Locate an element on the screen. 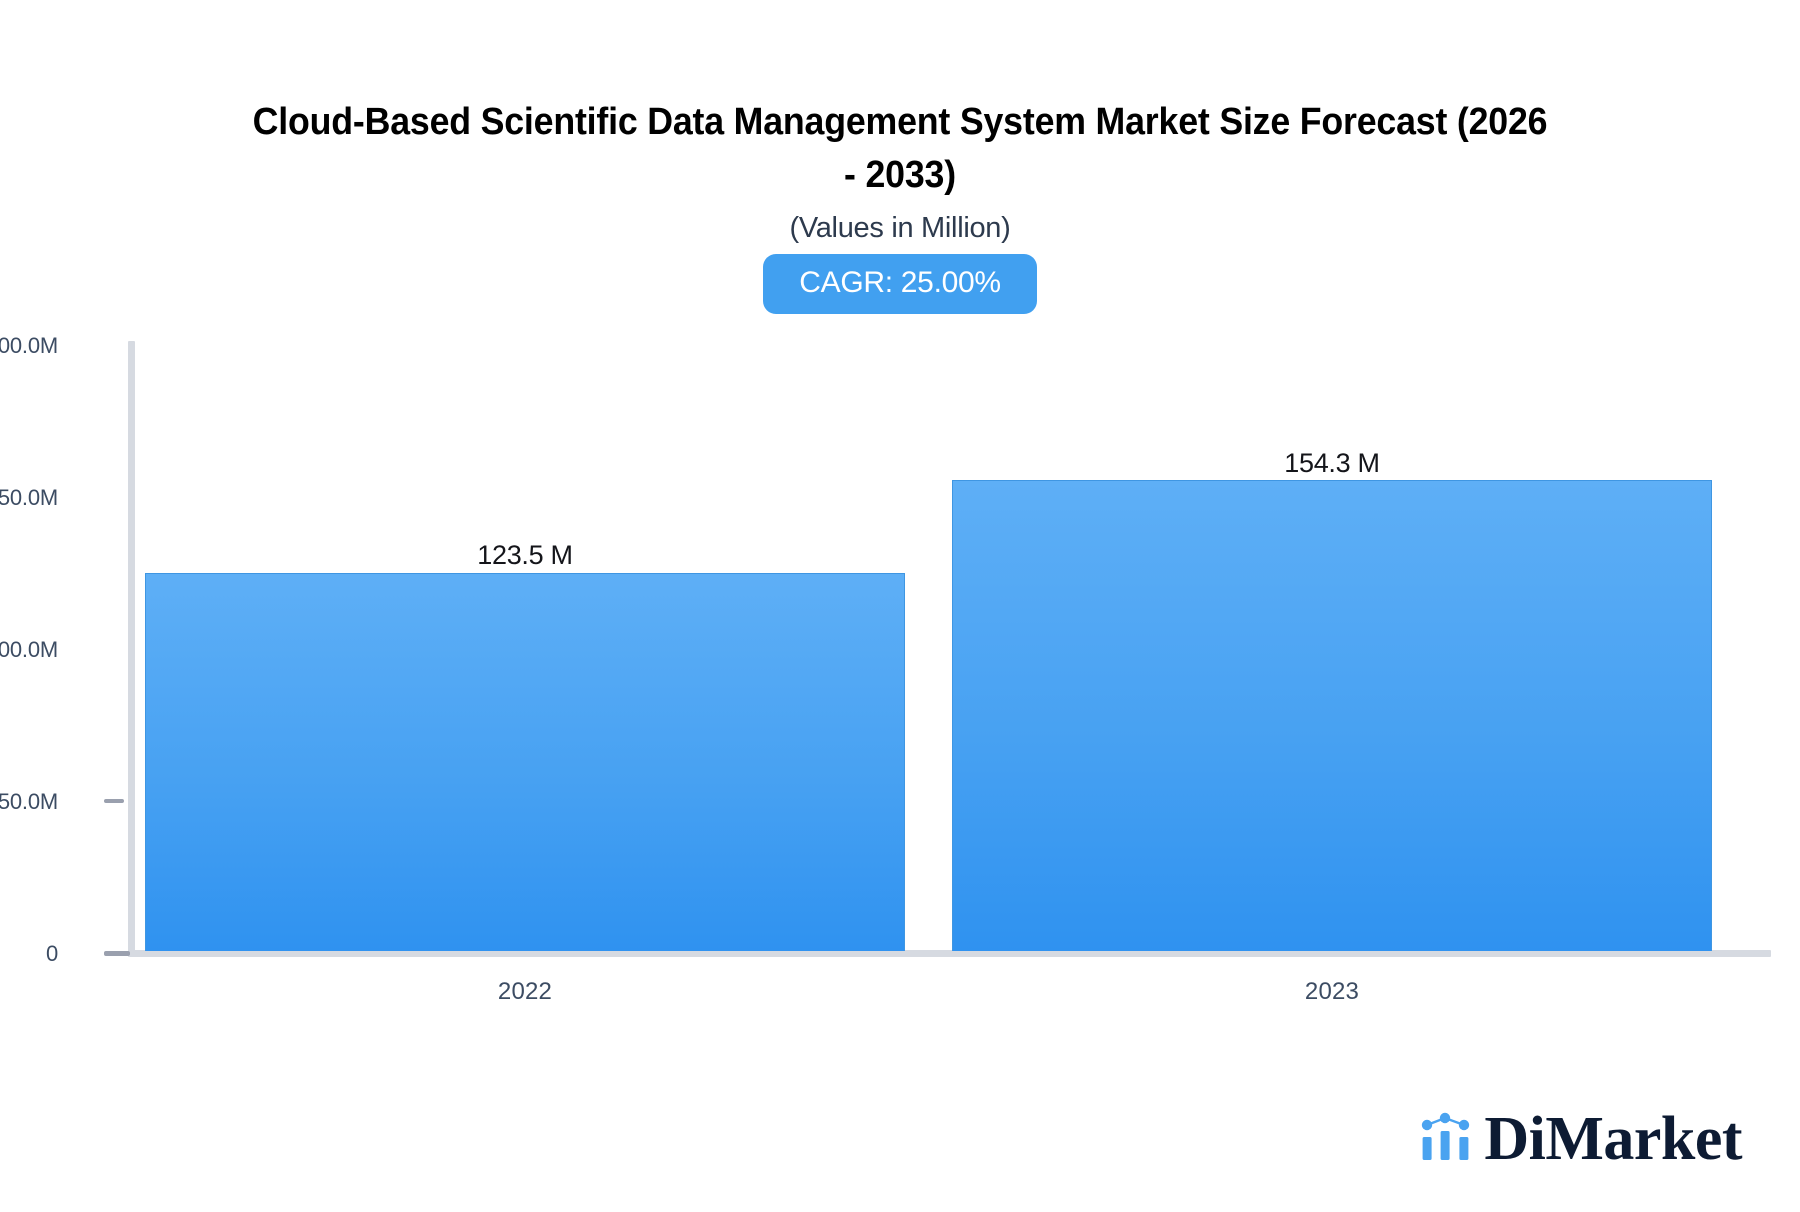  brand-logo: DiMarket is located at coordinates (1581, 1139).